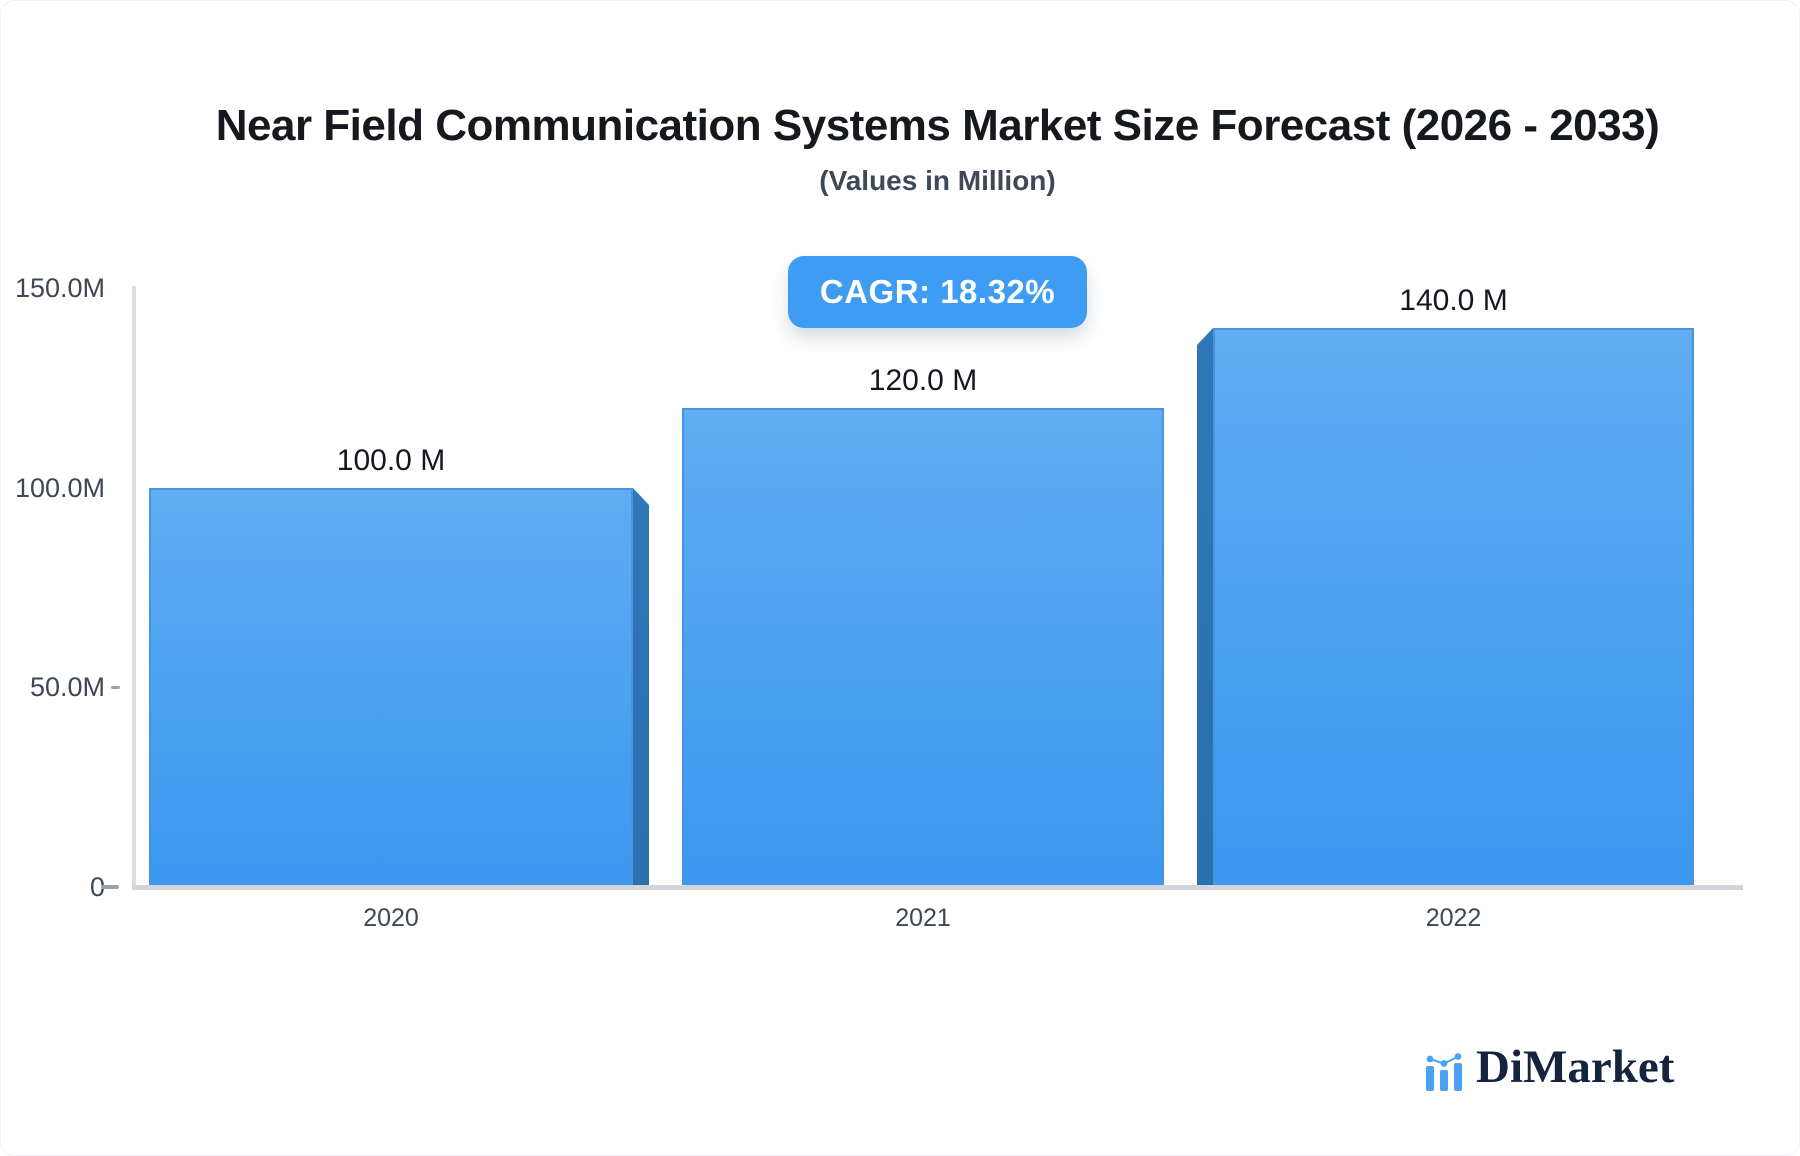  I want to click on bar-value-label: 120.0 M, so click(923, 380).